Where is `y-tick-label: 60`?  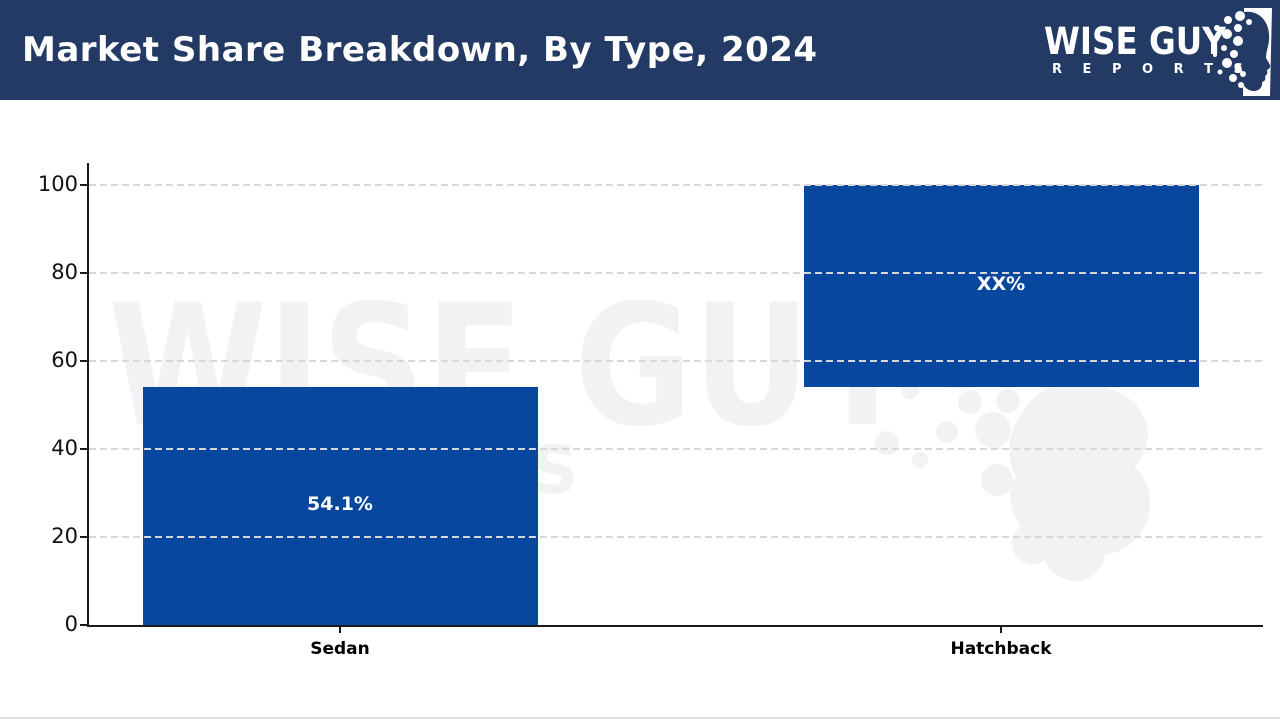 y-tick-label: 60 is located at coordinates (64, 360).